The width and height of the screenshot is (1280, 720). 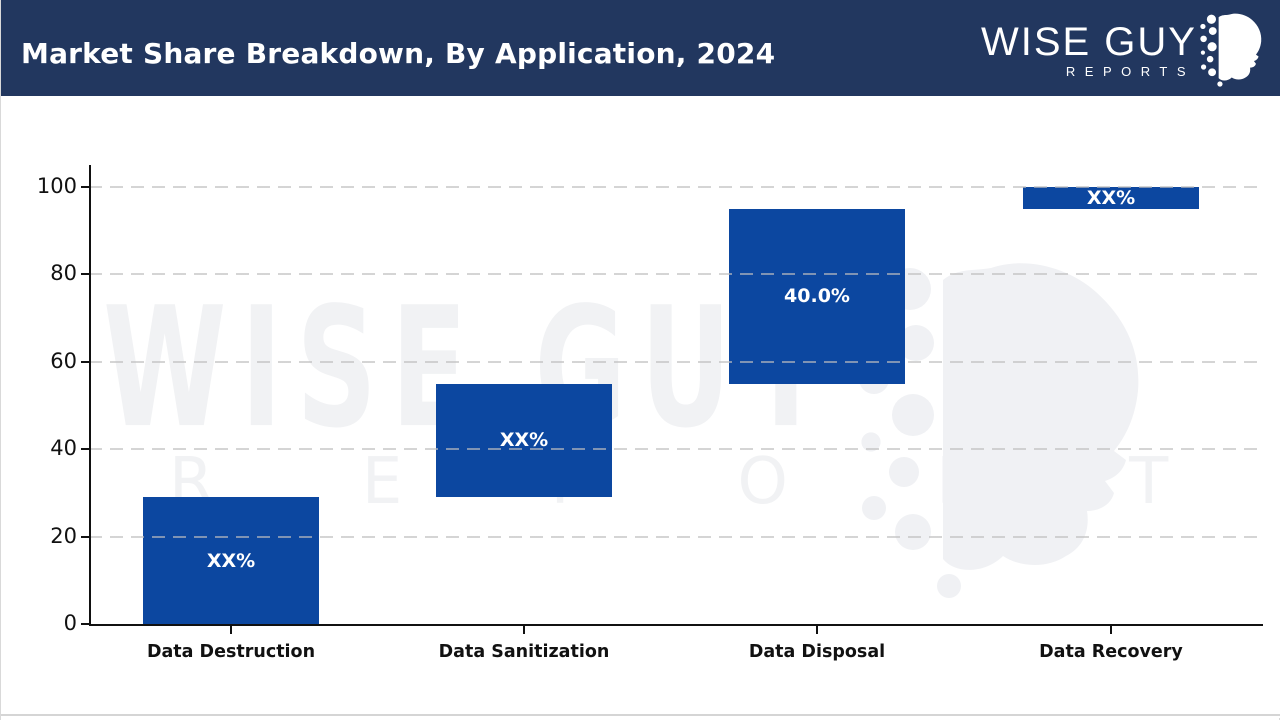 What do you see at coordinates (1111, 630) in the screenshot?
I see `x-tick-data-recovery` at bounding box center [1111, 630].